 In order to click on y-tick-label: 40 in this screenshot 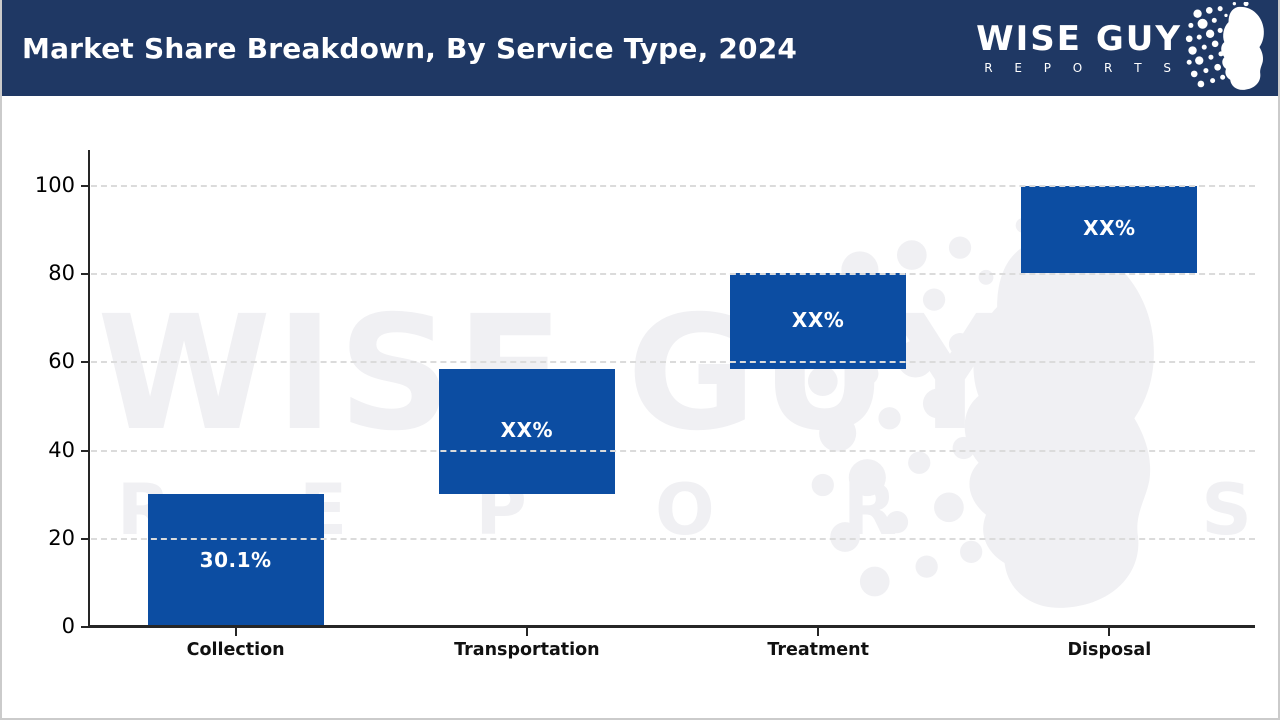, I will do `click(61, 449)`.